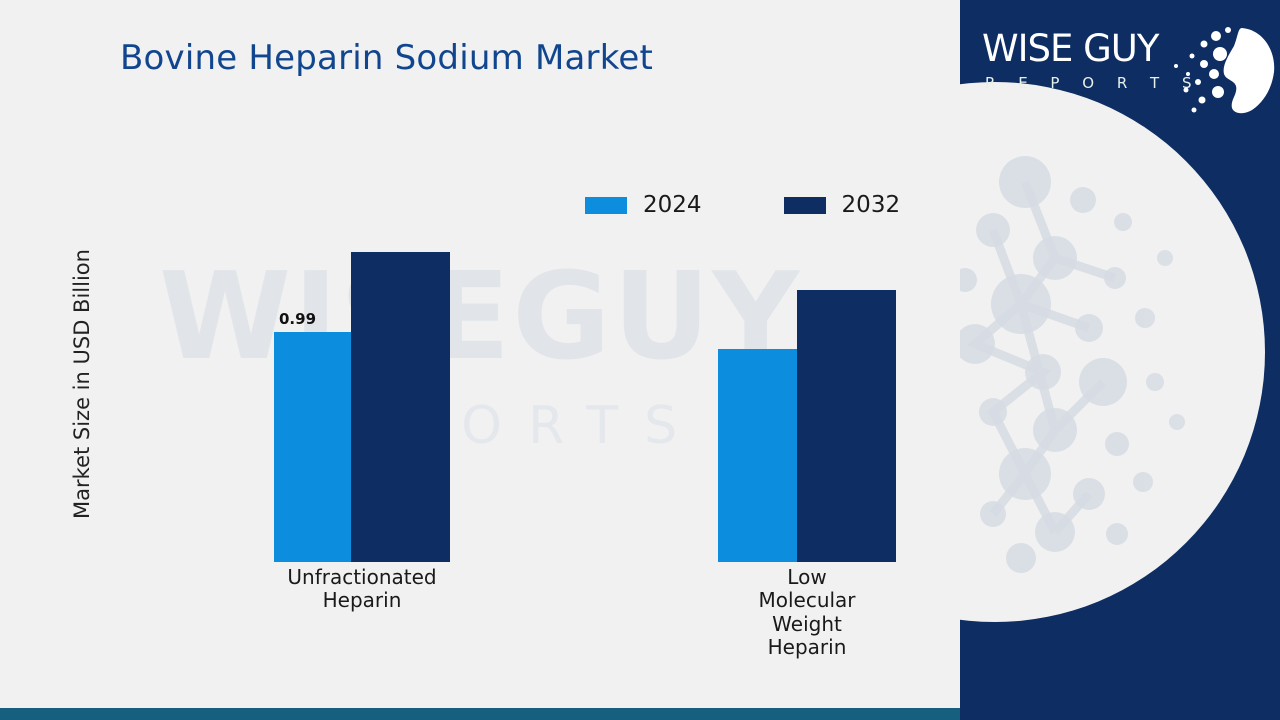 Image resolution: width=1280 pixels, height=720 pixels. I want to click on bar-unfractionated-2024, so click(312, 447).